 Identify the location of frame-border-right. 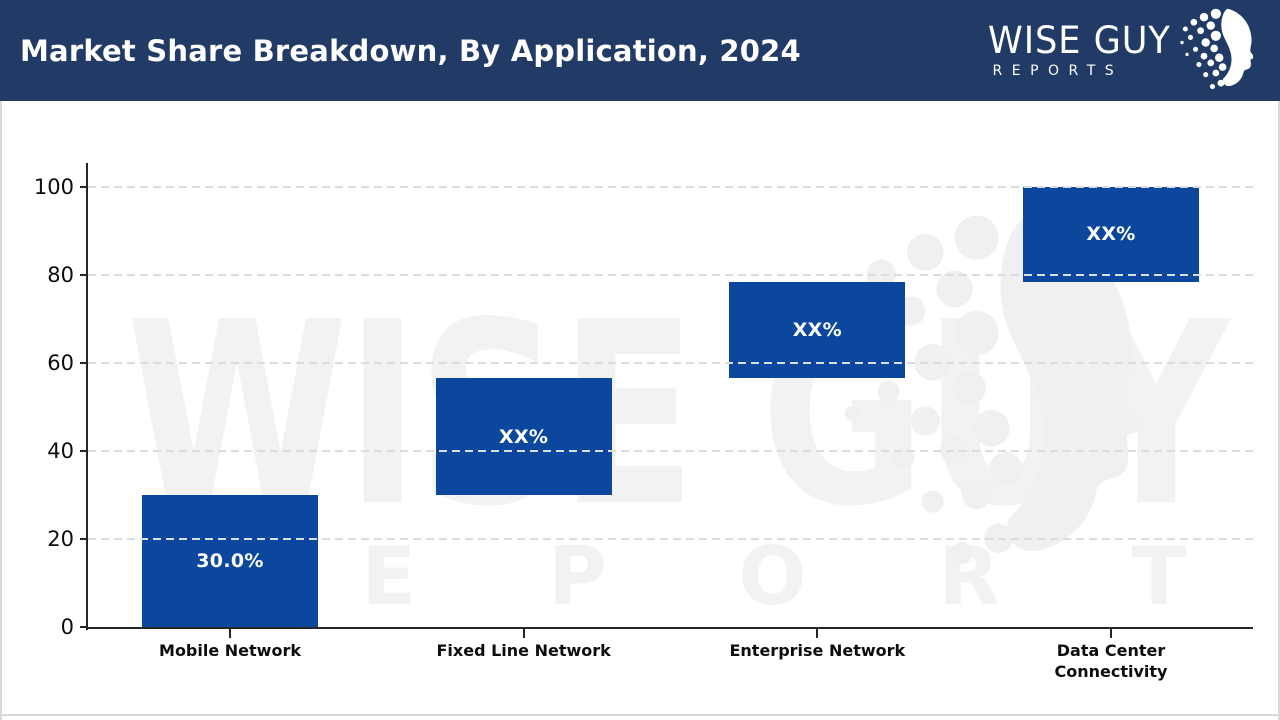
(1279, 410).